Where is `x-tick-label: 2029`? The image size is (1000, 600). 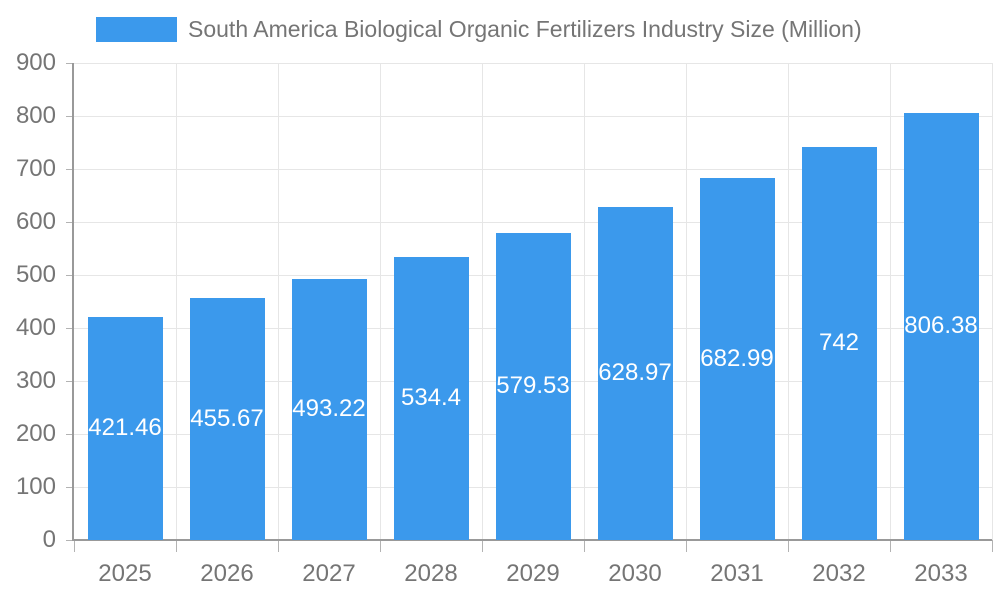 x-tick-label: 2029 is located at coordinates (533, 573).